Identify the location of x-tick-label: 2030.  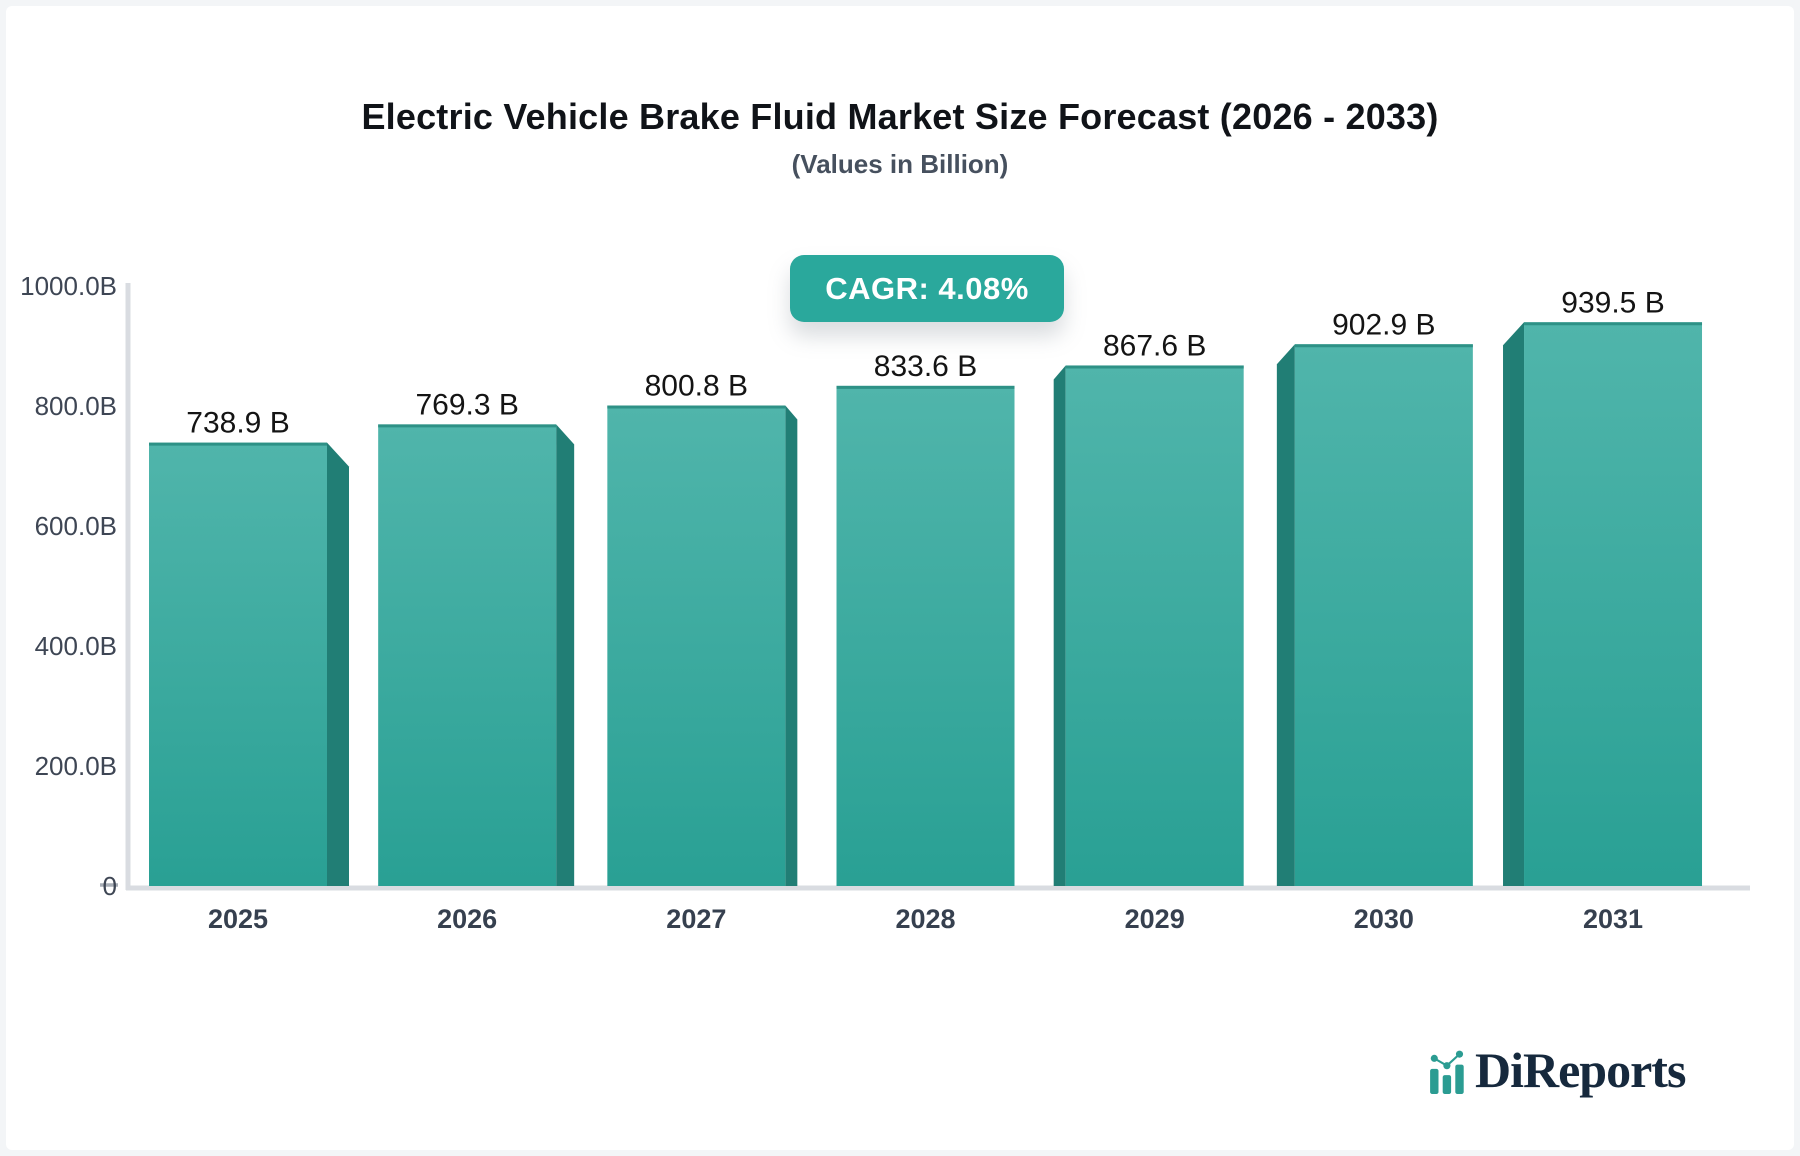
(1384, 919).